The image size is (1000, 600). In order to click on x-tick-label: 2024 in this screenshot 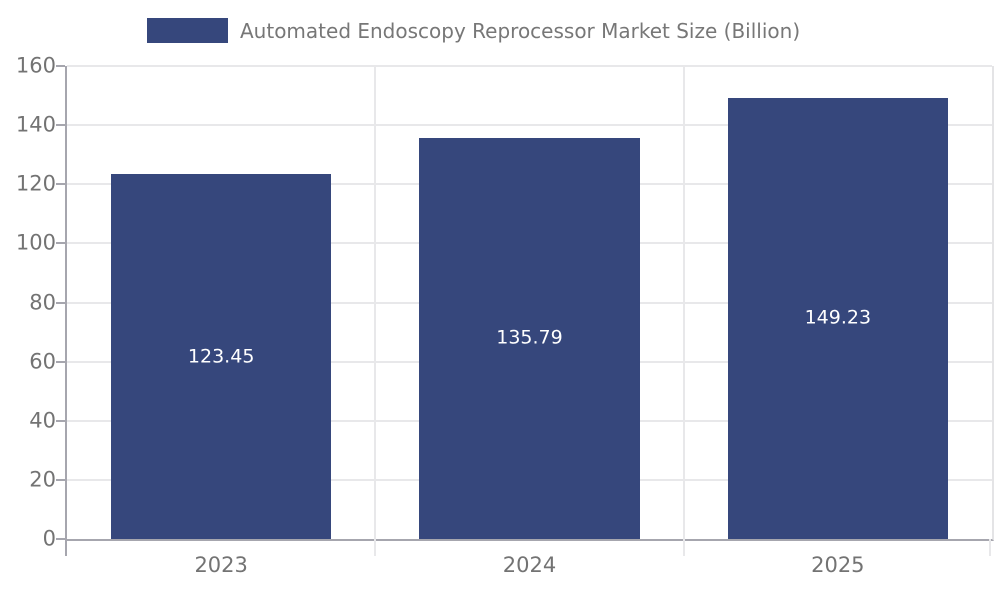, I will do `click(529, 565)`.